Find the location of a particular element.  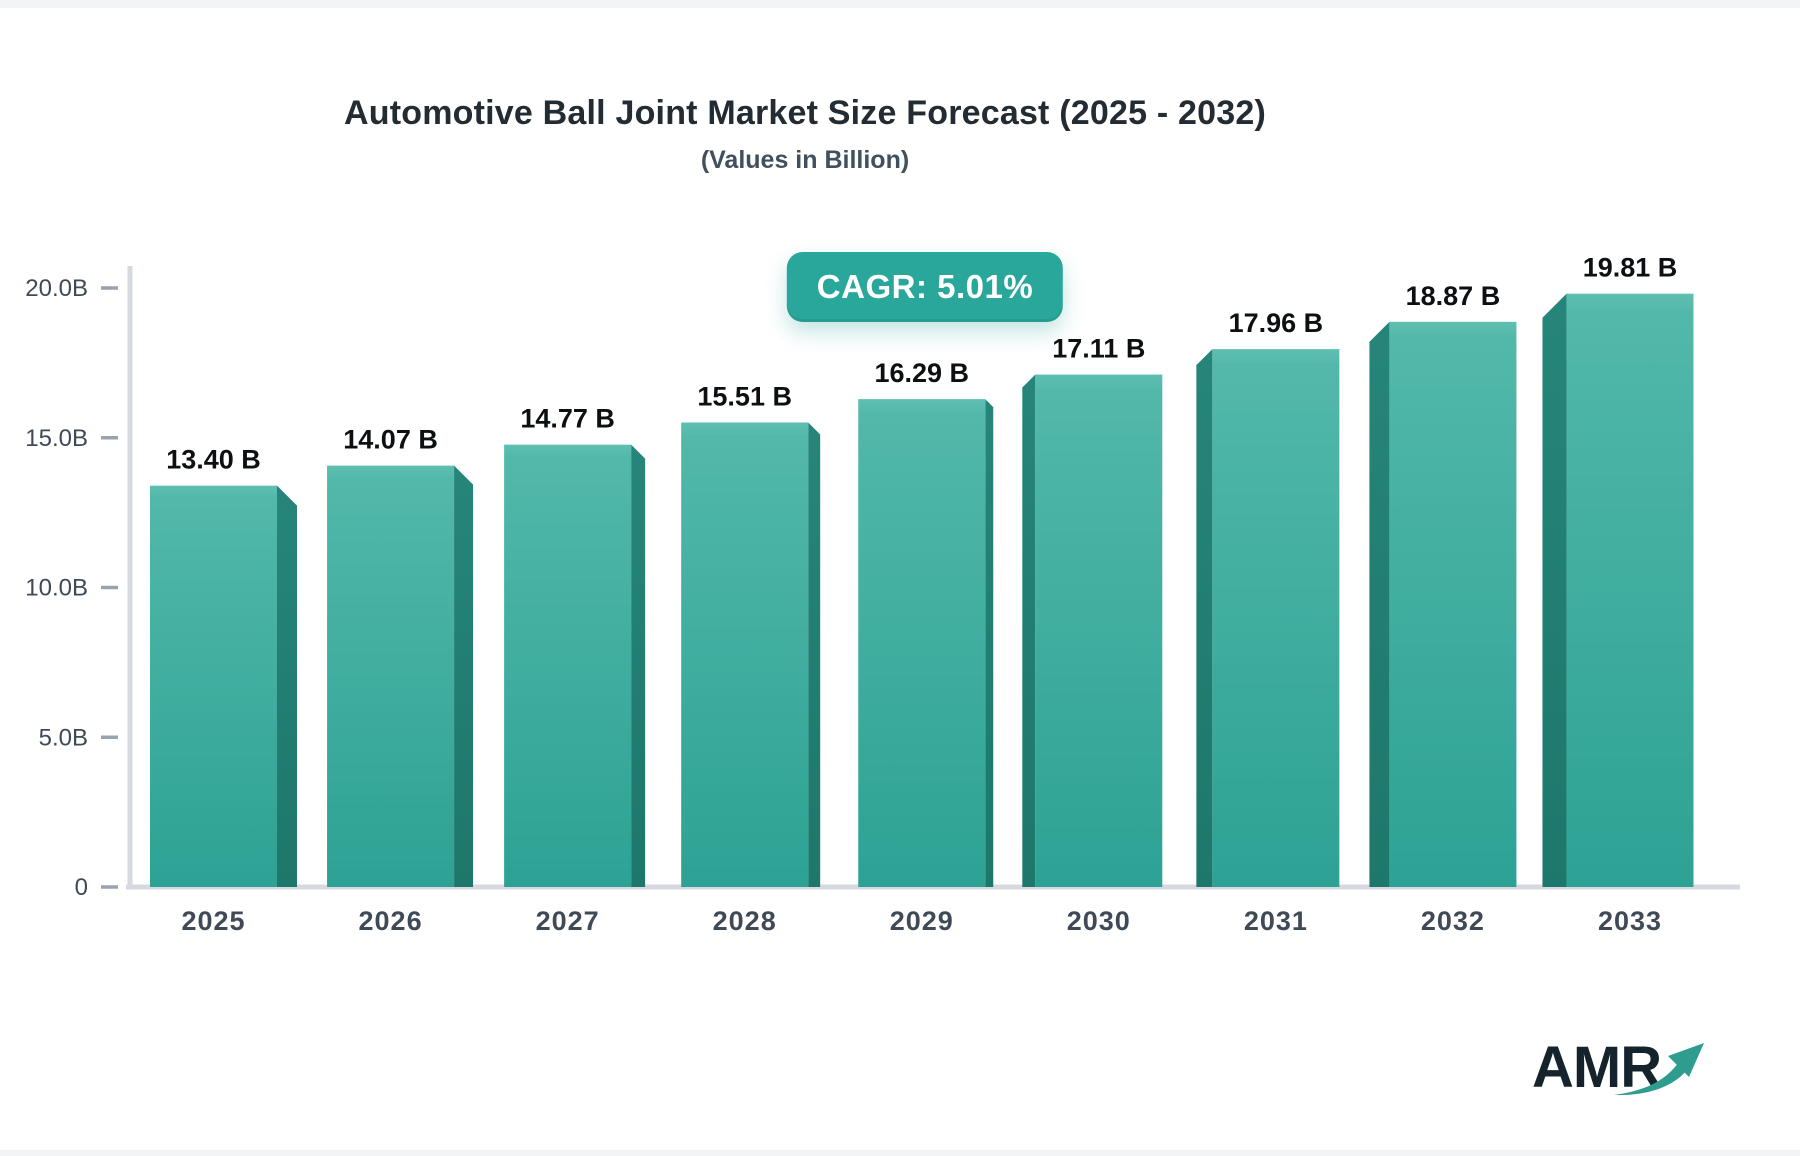

x-axis-year-label: 2030 is located at coordinates (1099, 921).